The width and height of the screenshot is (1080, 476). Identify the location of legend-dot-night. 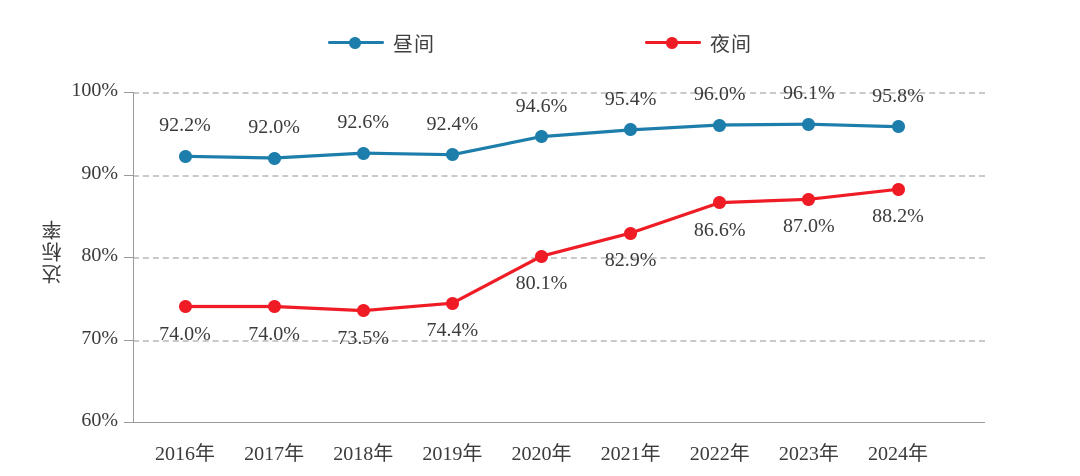
(672, 42).